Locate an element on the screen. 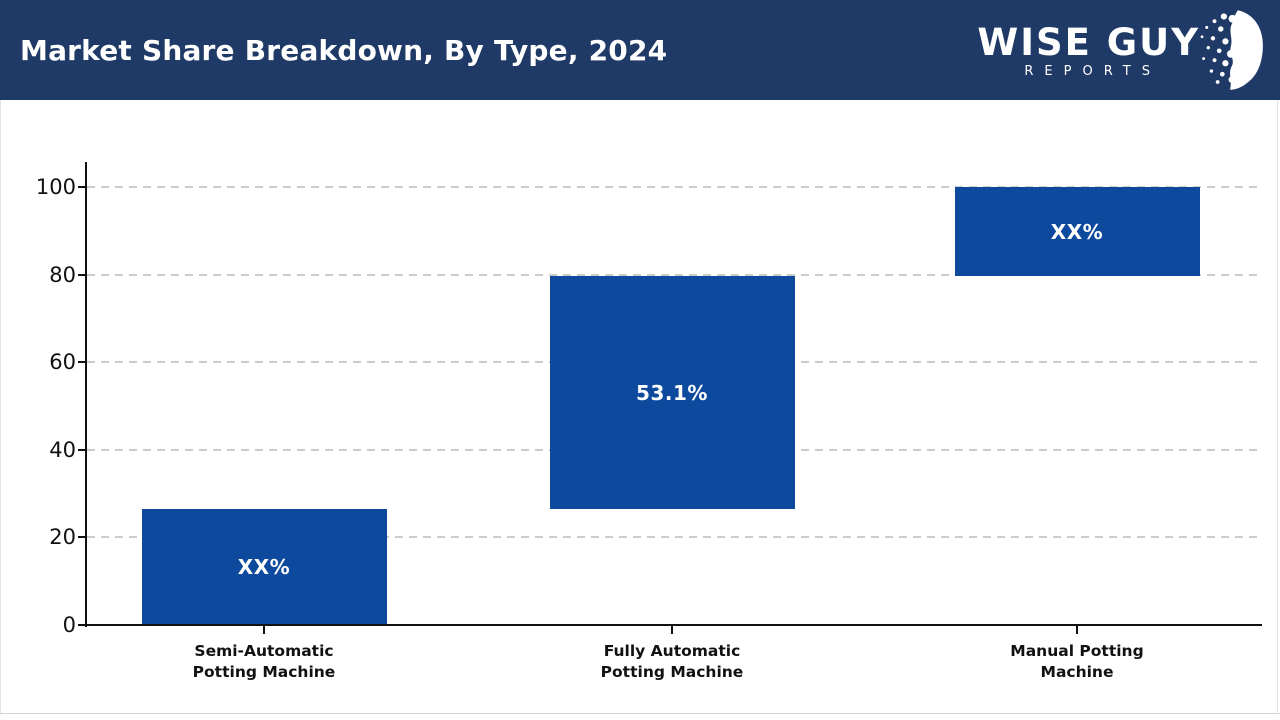  y-tick-label: 20 is located at coordinates (62, 537).